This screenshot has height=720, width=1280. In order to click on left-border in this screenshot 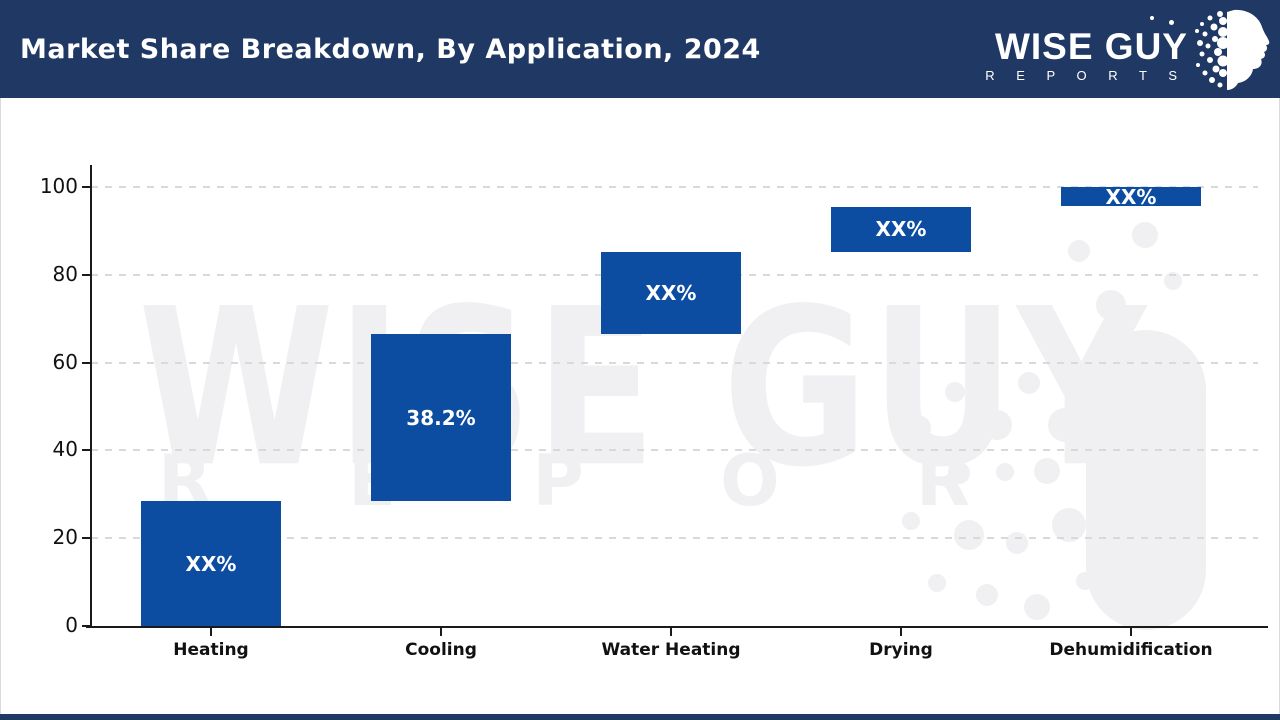, I will do `click(0, 406)`.